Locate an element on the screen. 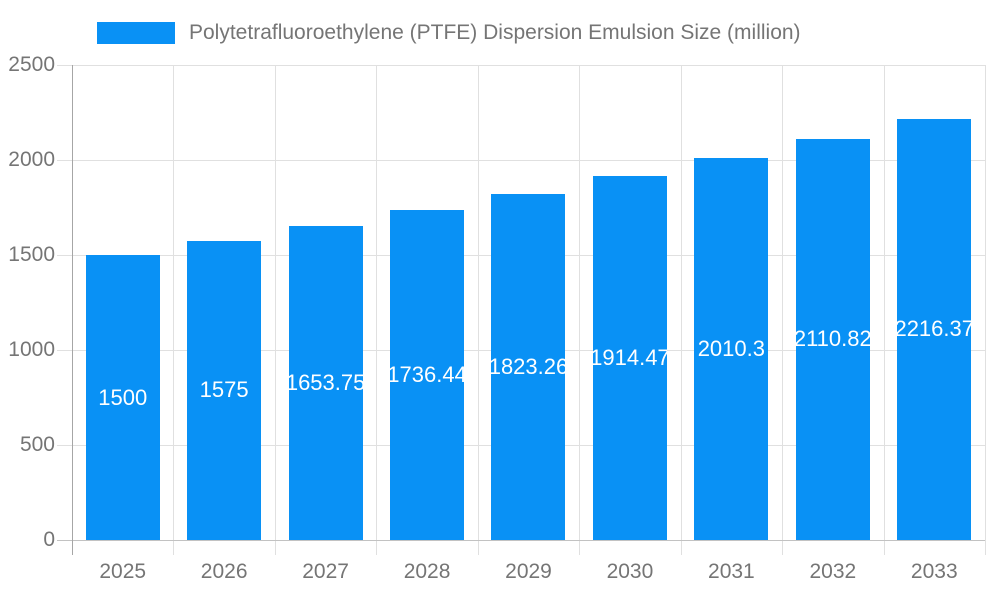 Image resolution: width=1000 pixels, height=600 pixels. x-axis-tick-label: 2027 is located at coordinates (325, 571).